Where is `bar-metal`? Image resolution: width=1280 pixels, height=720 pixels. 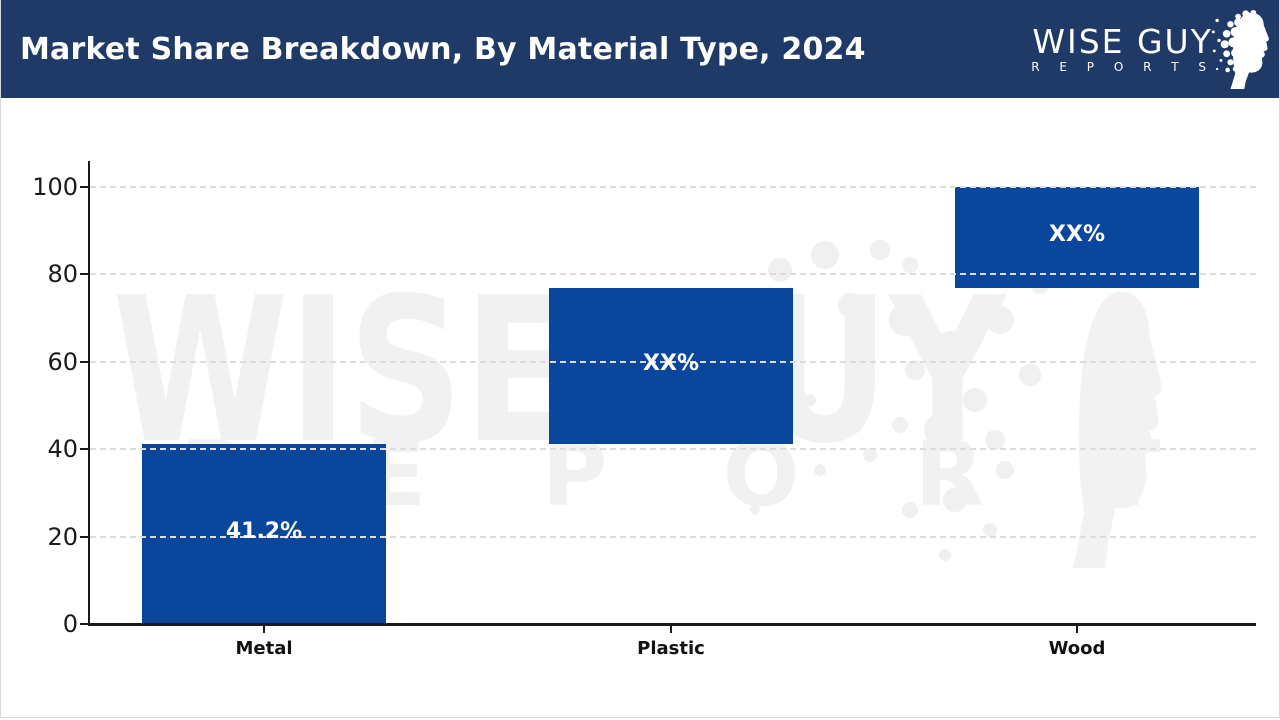 bar-metal is located at coordinates (264, 533).